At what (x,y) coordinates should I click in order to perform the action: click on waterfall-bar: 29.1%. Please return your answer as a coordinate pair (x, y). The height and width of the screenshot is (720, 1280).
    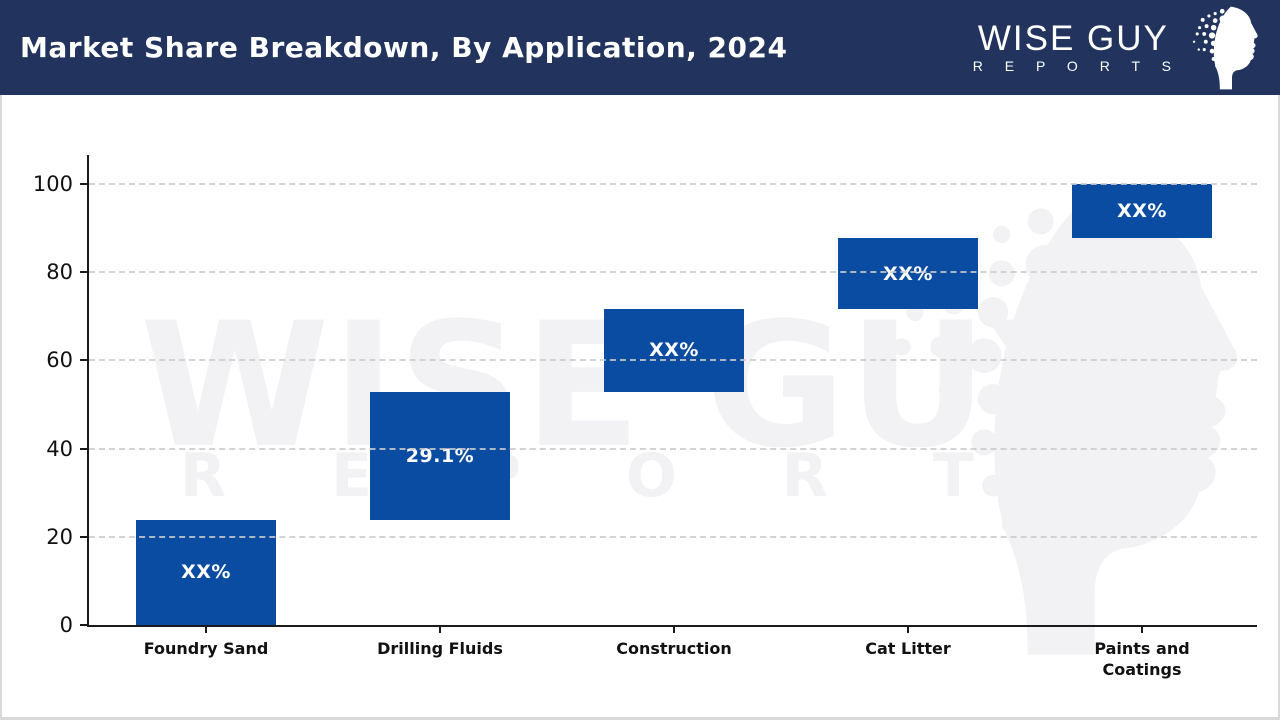
    Looking at the image, I should click on (440, 455).